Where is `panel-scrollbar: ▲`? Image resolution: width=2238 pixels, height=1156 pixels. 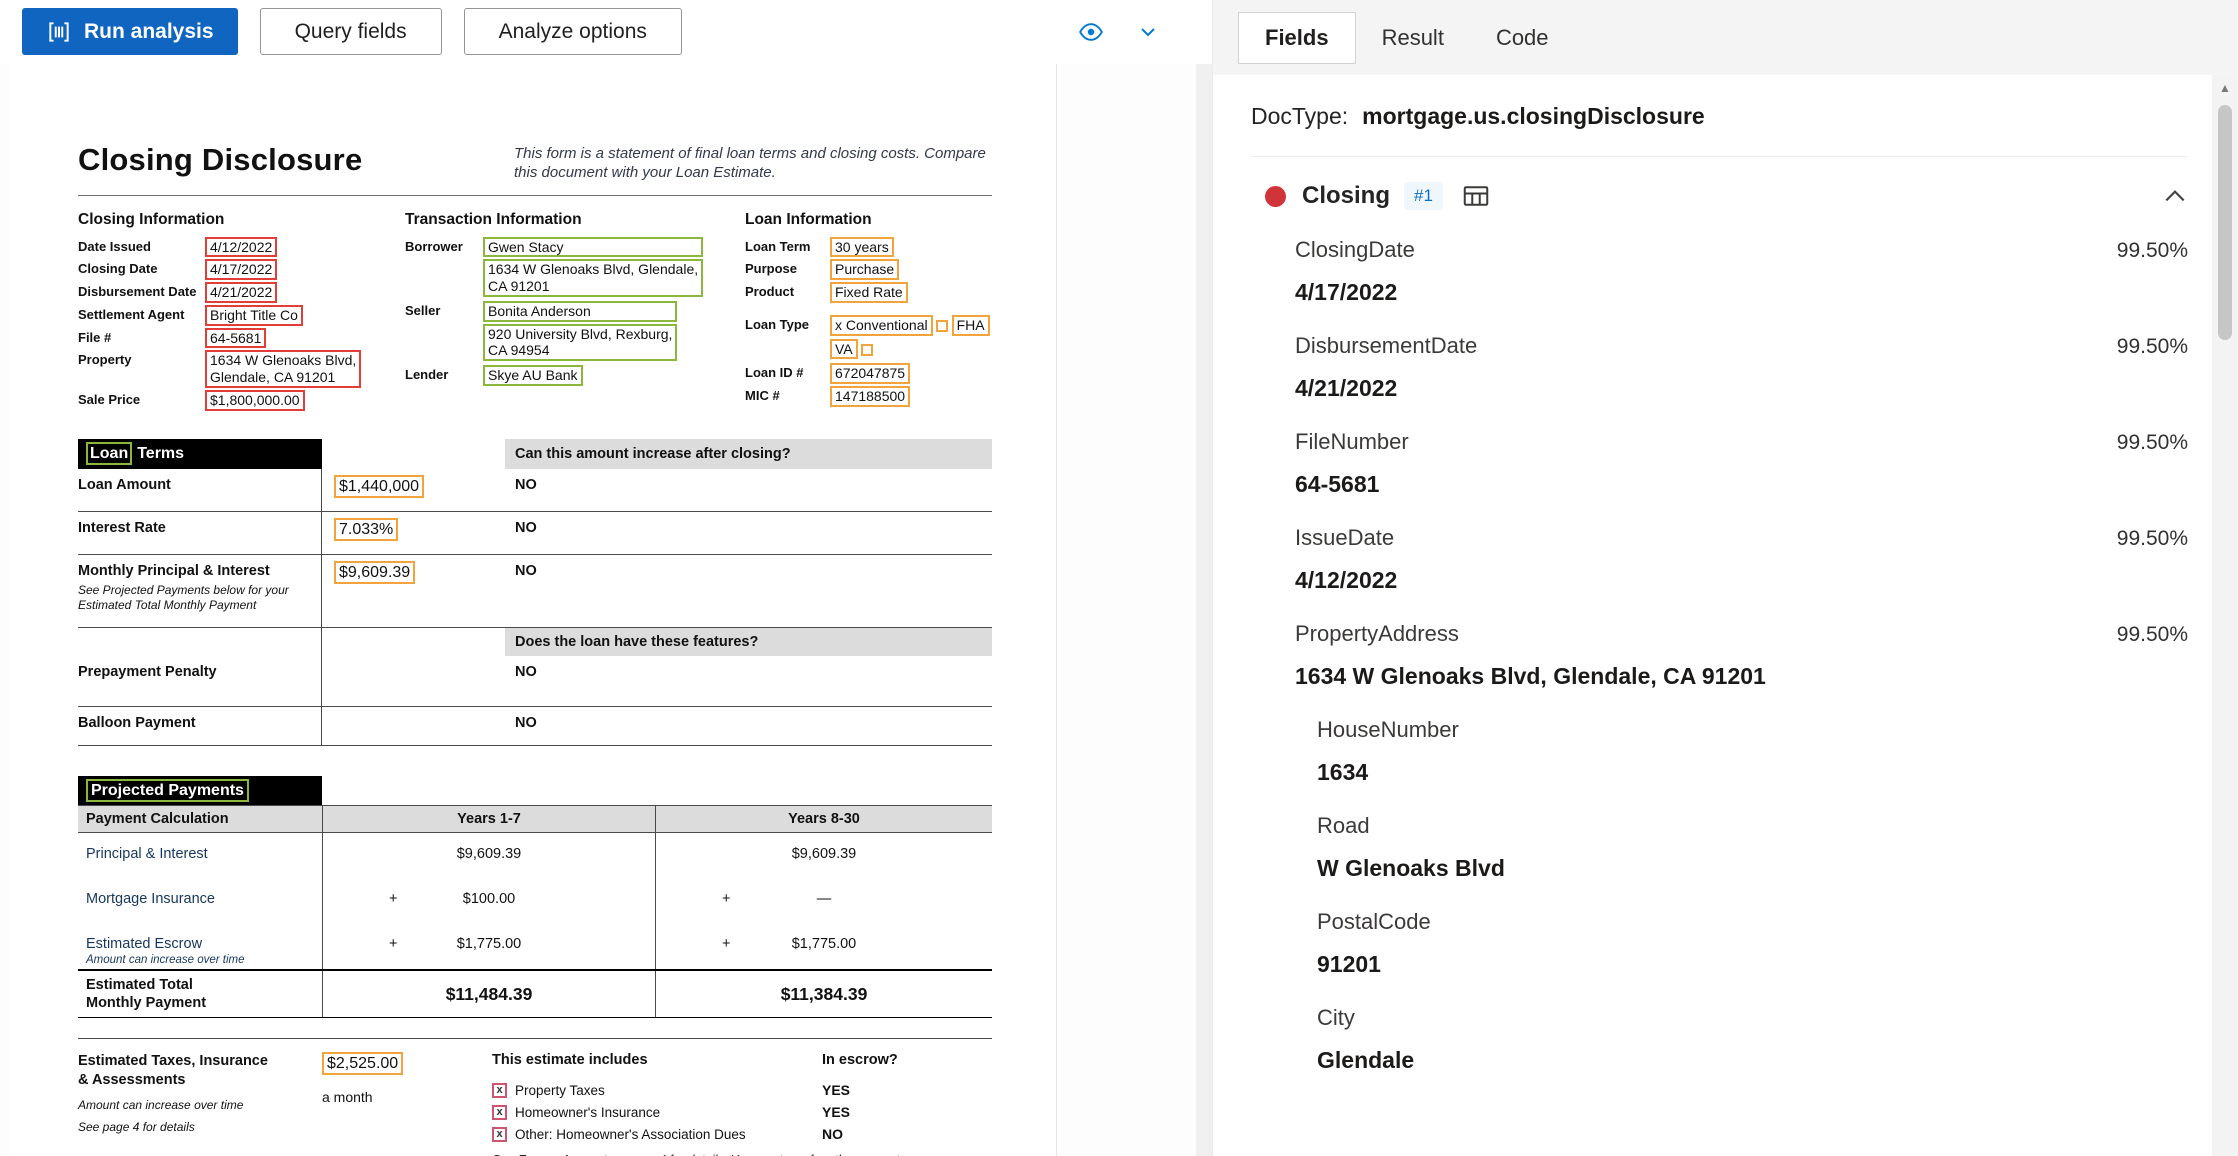 panel-scrollbar: ▲ is located at coordinates (2225, 615).